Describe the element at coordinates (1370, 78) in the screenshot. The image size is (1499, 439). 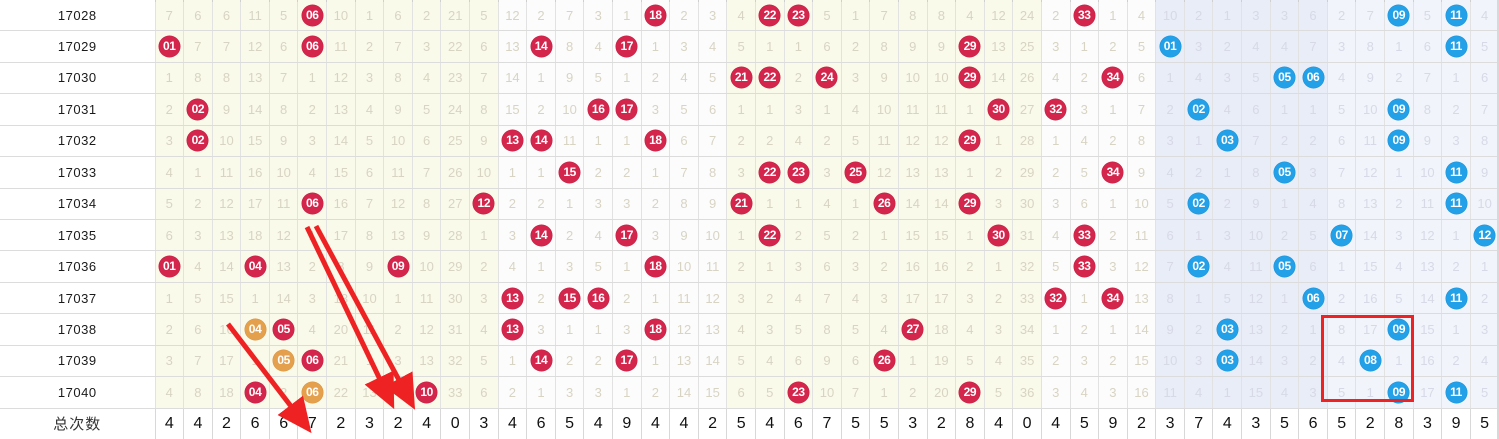
I see `back-number-cell: 9` at that location.